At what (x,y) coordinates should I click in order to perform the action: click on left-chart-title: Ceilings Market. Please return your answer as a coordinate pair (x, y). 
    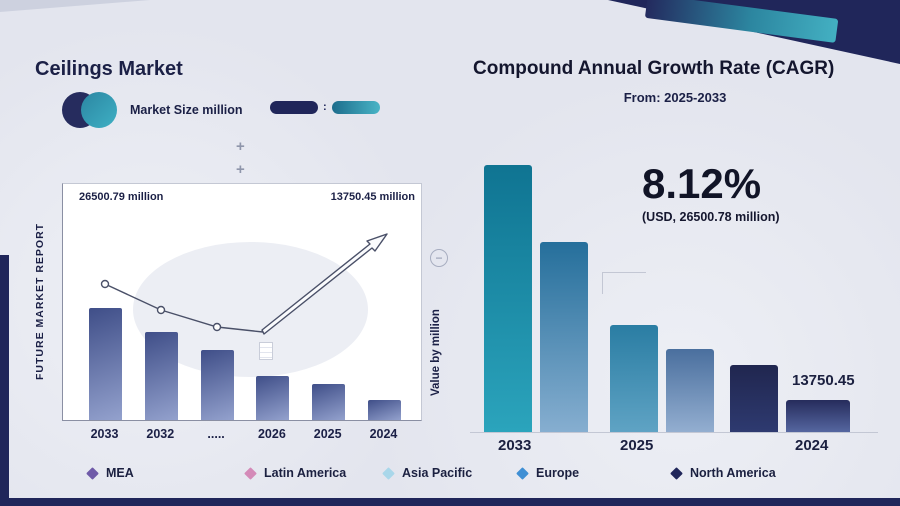
    Looking at the image, I should click on (109, 69).